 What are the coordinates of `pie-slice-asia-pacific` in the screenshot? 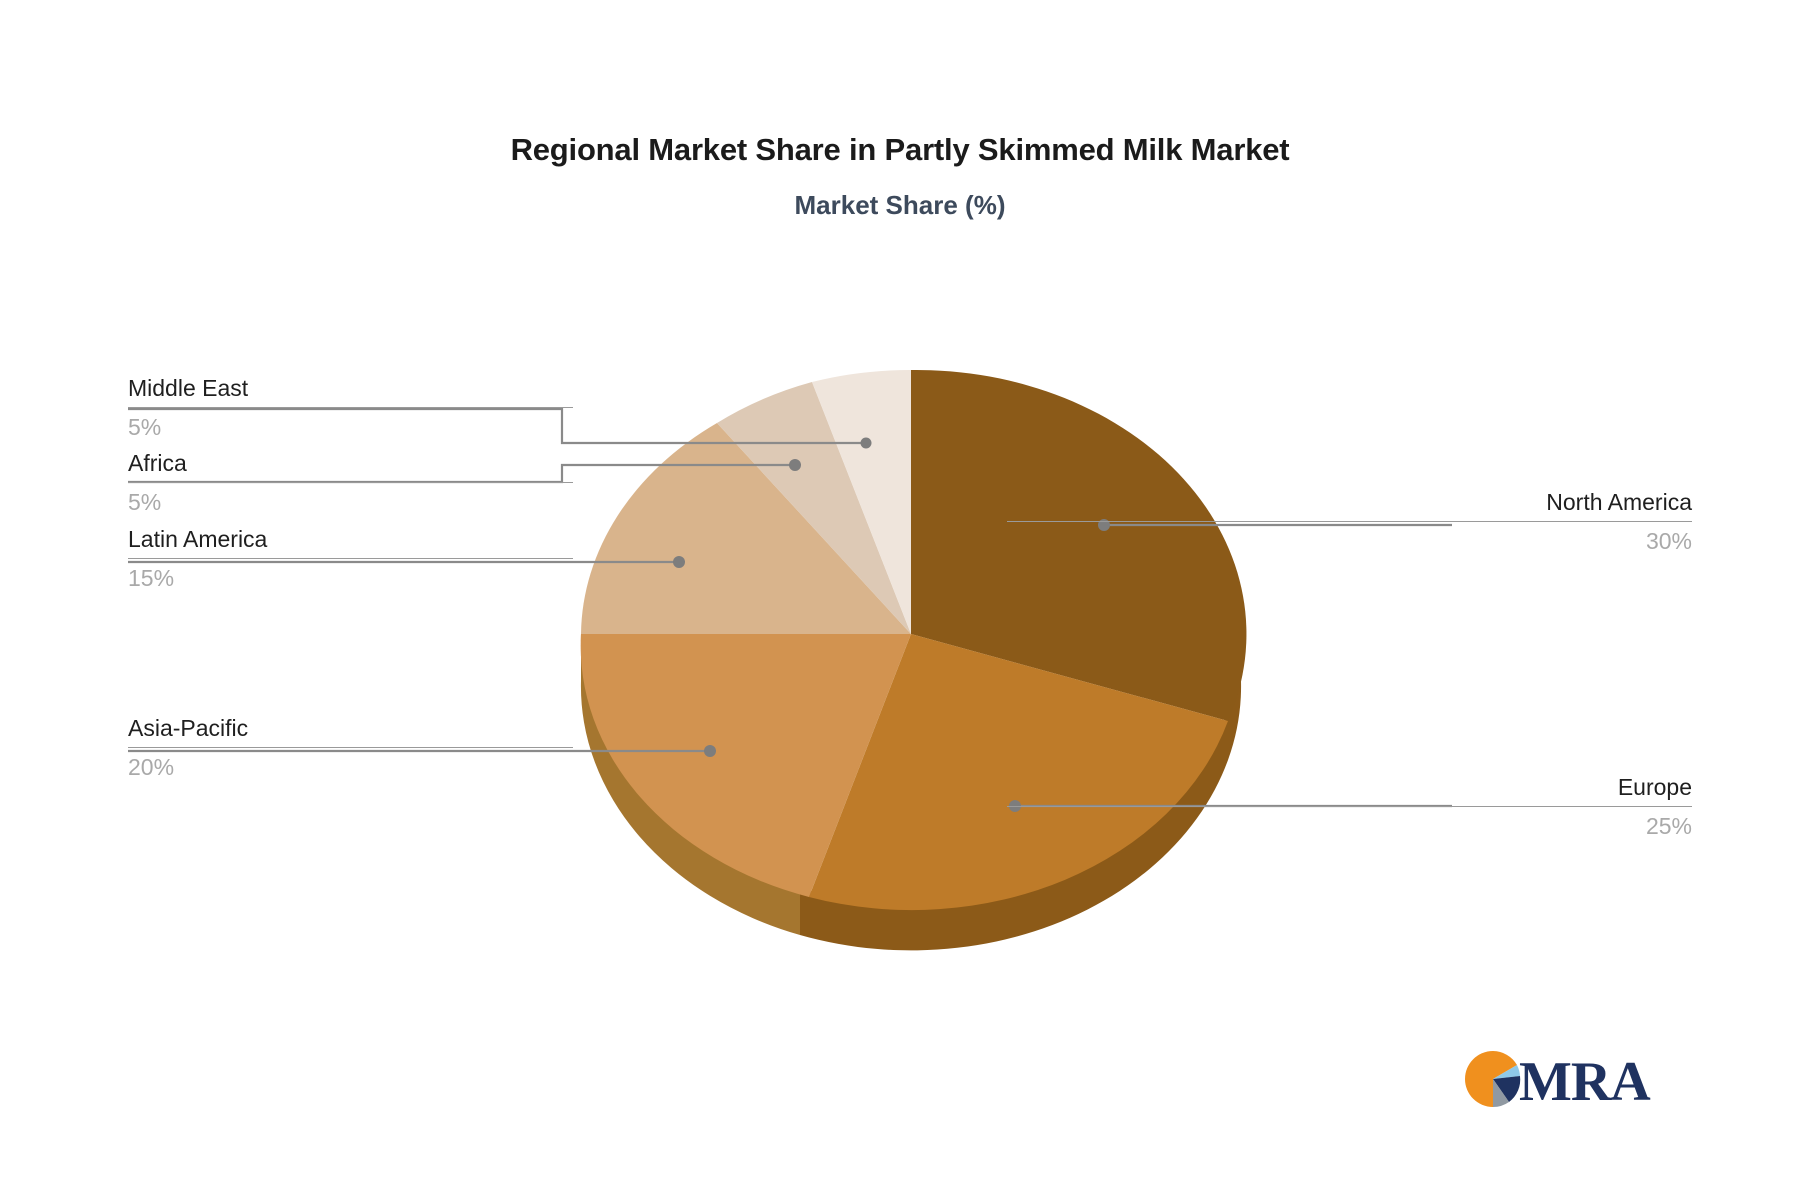 It's located at (745, 765).